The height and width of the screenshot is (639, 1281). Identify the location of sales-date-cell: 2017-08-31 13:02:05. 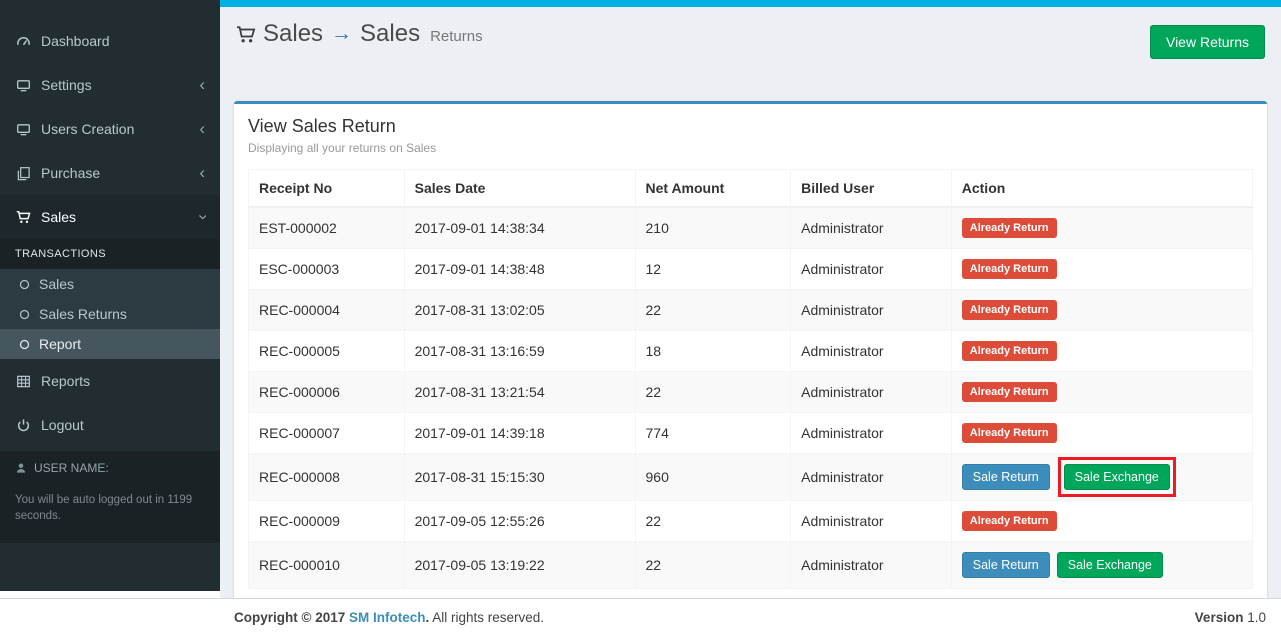
(519, 310).